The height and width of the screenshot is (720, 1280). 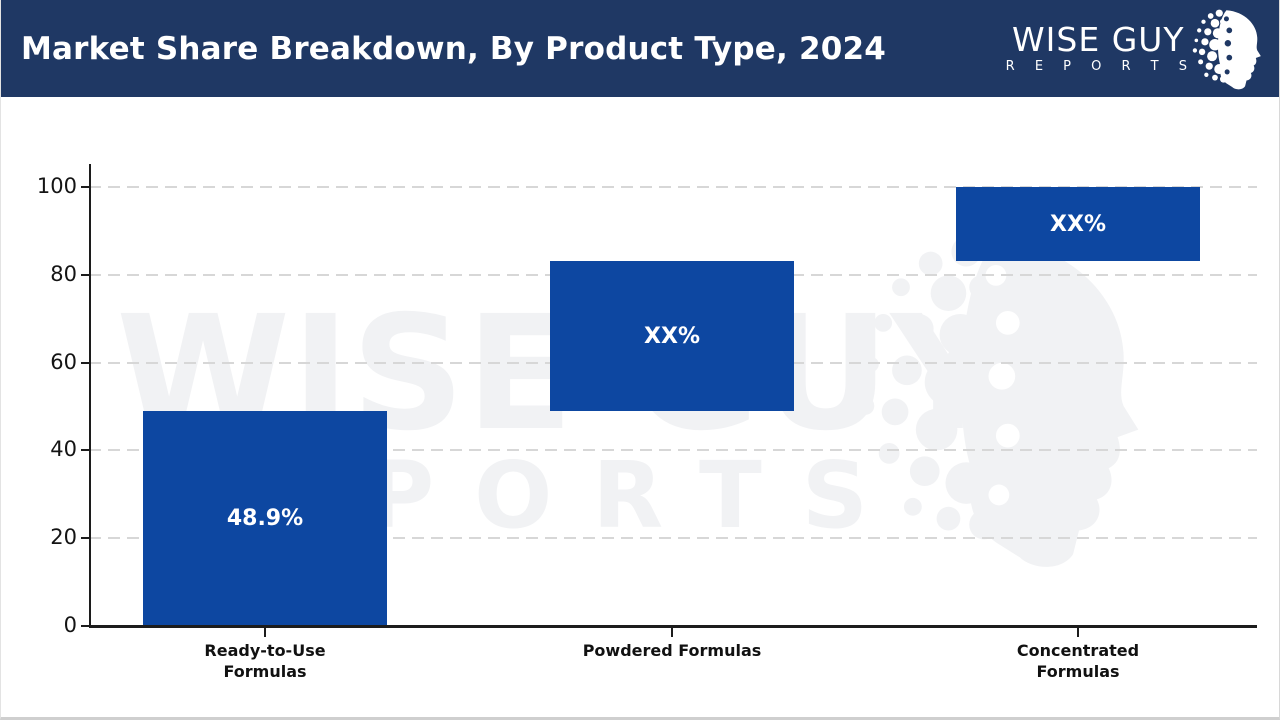 I want to click on y-tick-label-100: 100, so click(x=56, y=186).